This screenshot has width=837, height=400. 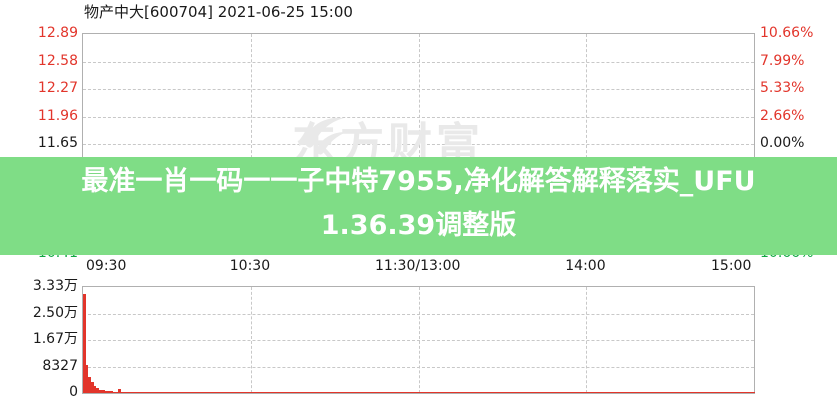 What do you see at coordinates (782, 115) in the screenshot?
I see `percent-axis-tick: 2.66%` at bounding box center [782, 115].